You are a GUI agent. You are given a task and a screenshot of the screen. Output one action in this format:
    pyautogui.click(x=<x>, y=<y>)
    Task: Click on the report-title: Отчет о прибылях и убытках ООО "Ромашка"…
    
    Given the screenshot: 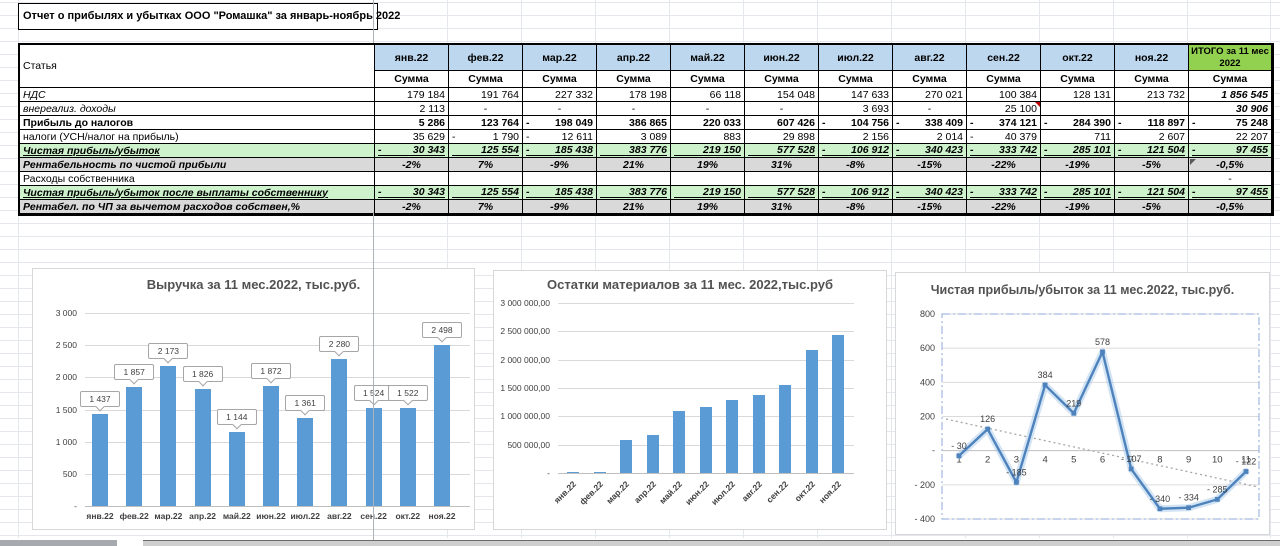 What is the action you would take?
    pyautogui.click(x=209, y=16)
    